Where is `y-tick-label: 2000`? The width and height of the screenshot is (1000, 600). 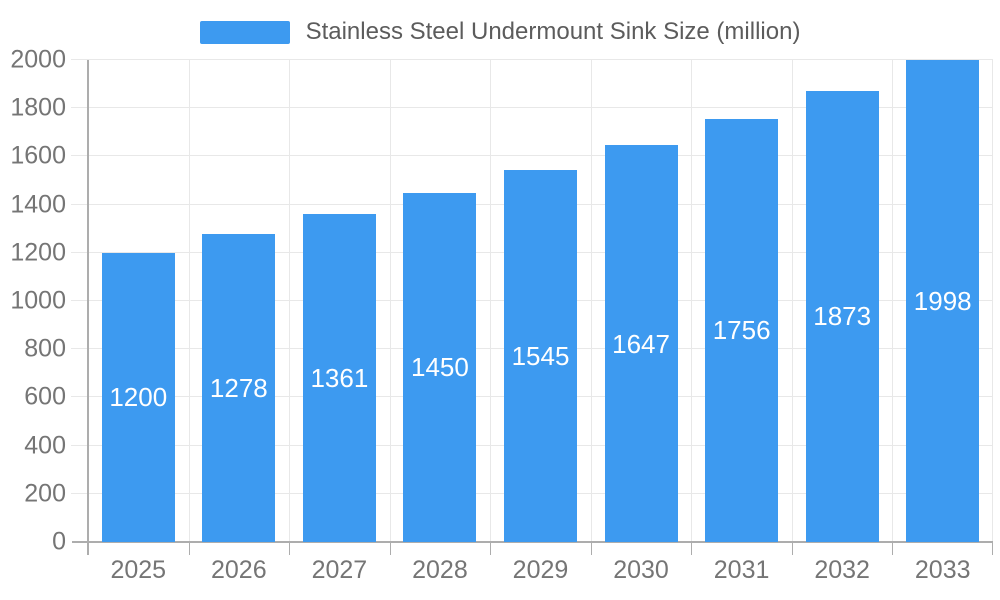 y-tick-label: 2000 is located at coordinates (38, 59).